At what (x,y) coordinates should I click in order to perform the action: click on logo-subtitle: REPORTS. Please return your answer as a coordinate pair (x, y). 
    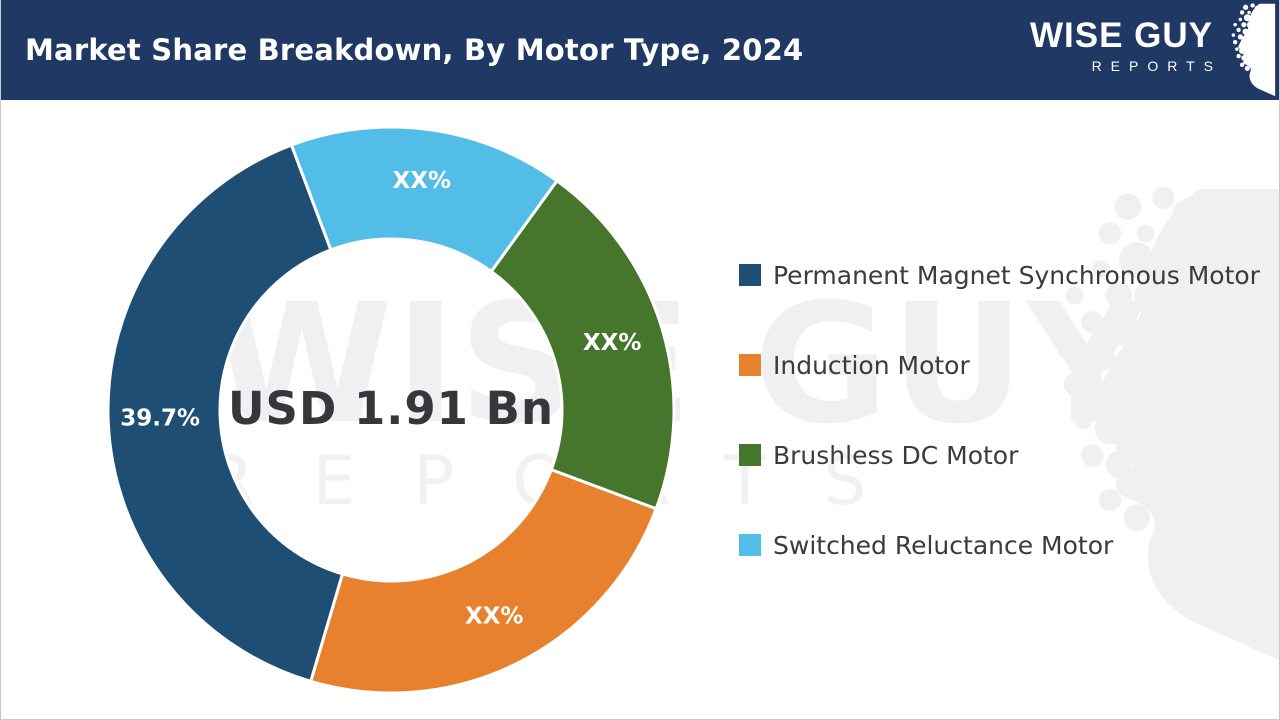
    Looking at the image, I should click on (1156, 66).